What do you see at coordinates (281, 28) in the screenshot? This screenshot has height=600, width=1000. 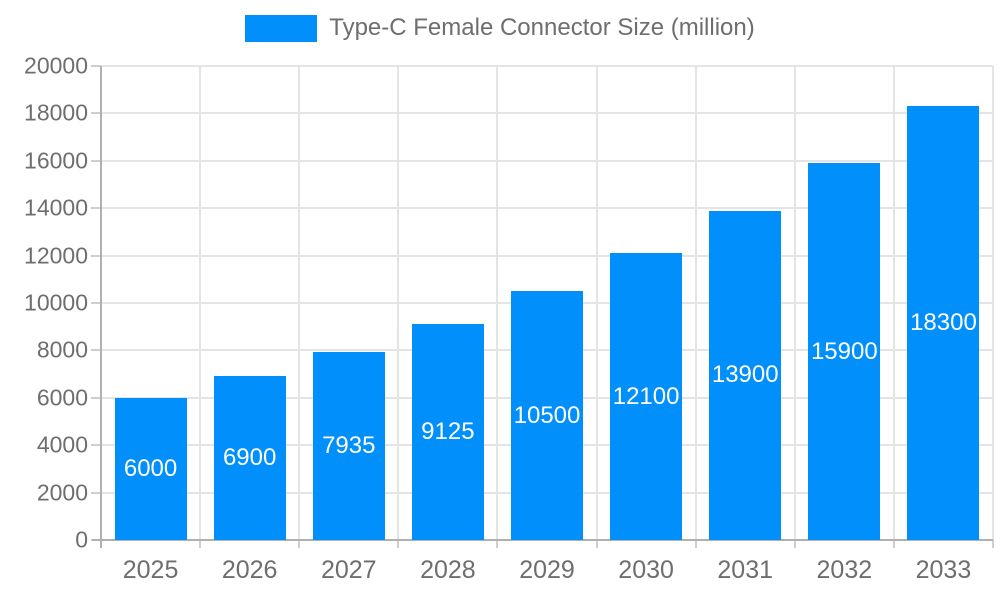 I see `legend-swatch` at bounding box center [281, 28].